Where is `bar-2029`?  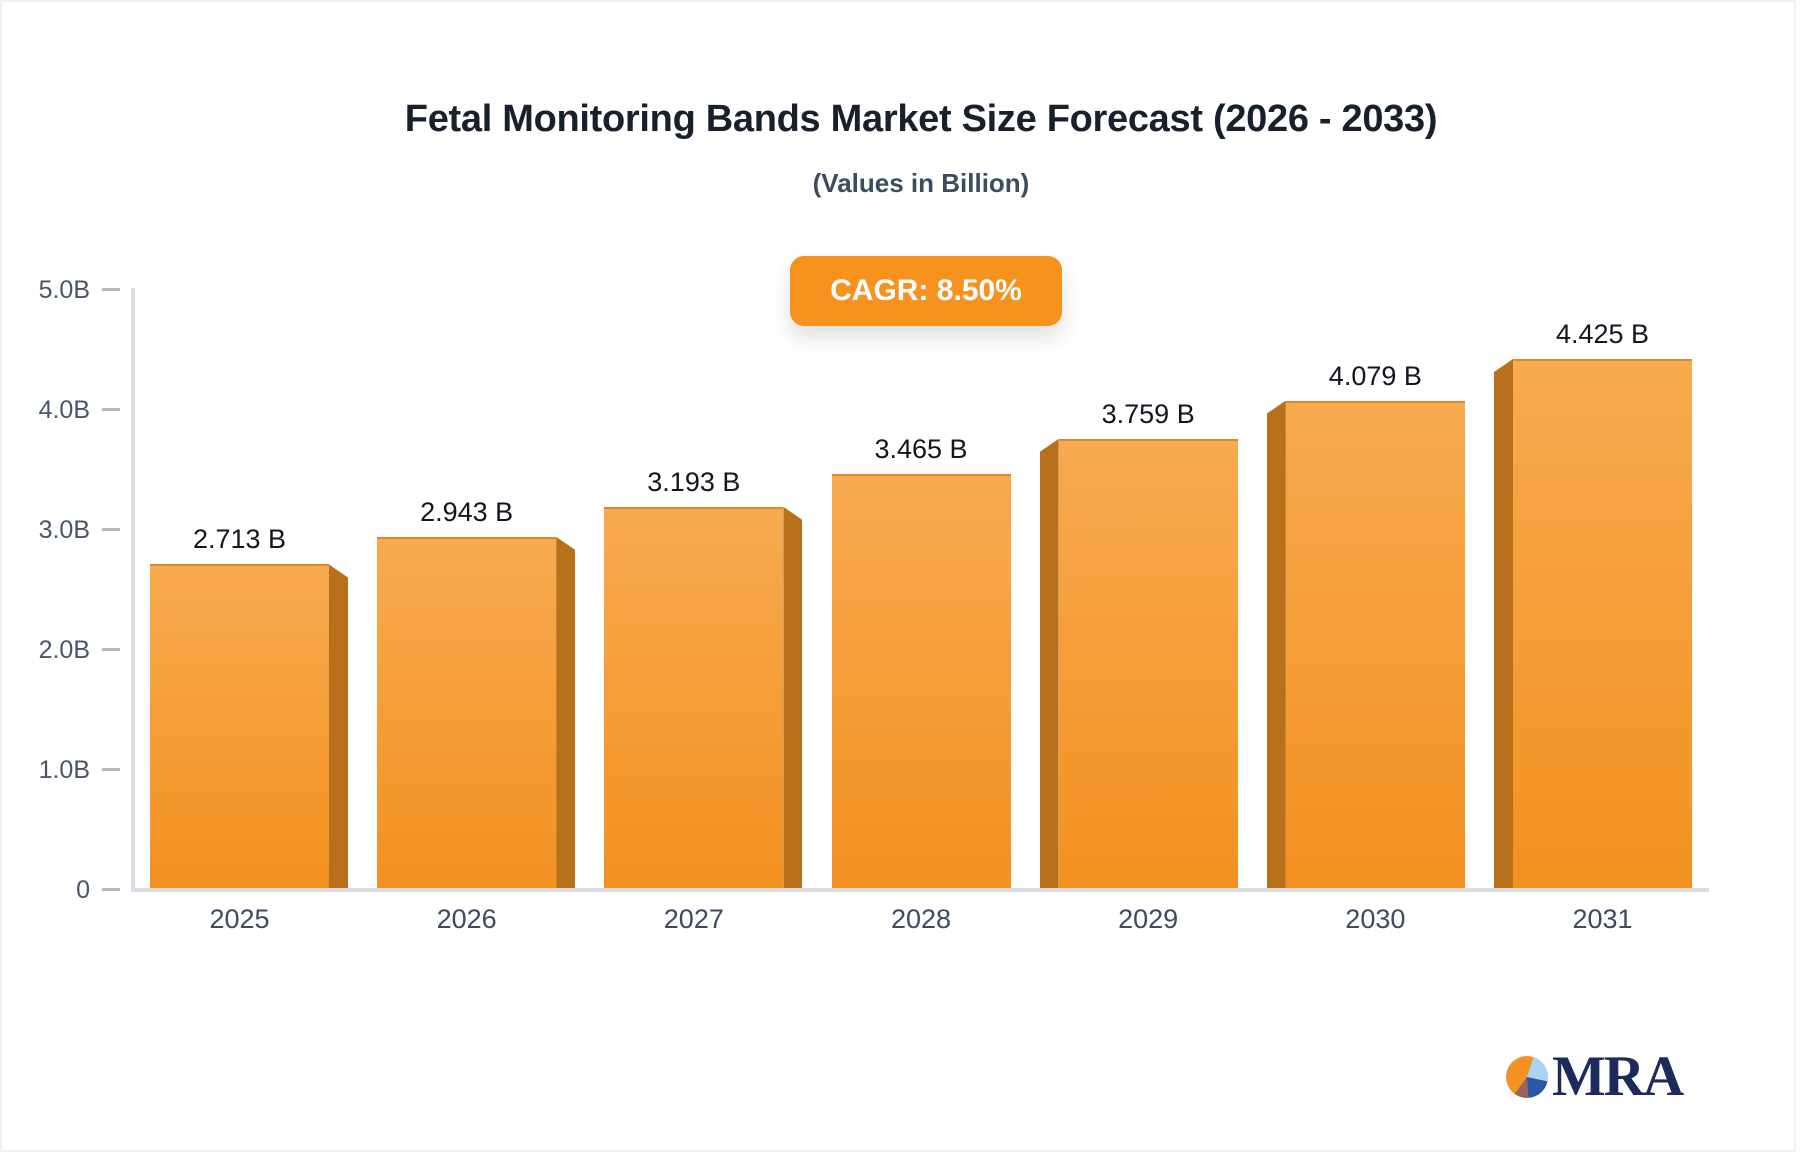 bar-2029 is located at coordinates (1148, 663).